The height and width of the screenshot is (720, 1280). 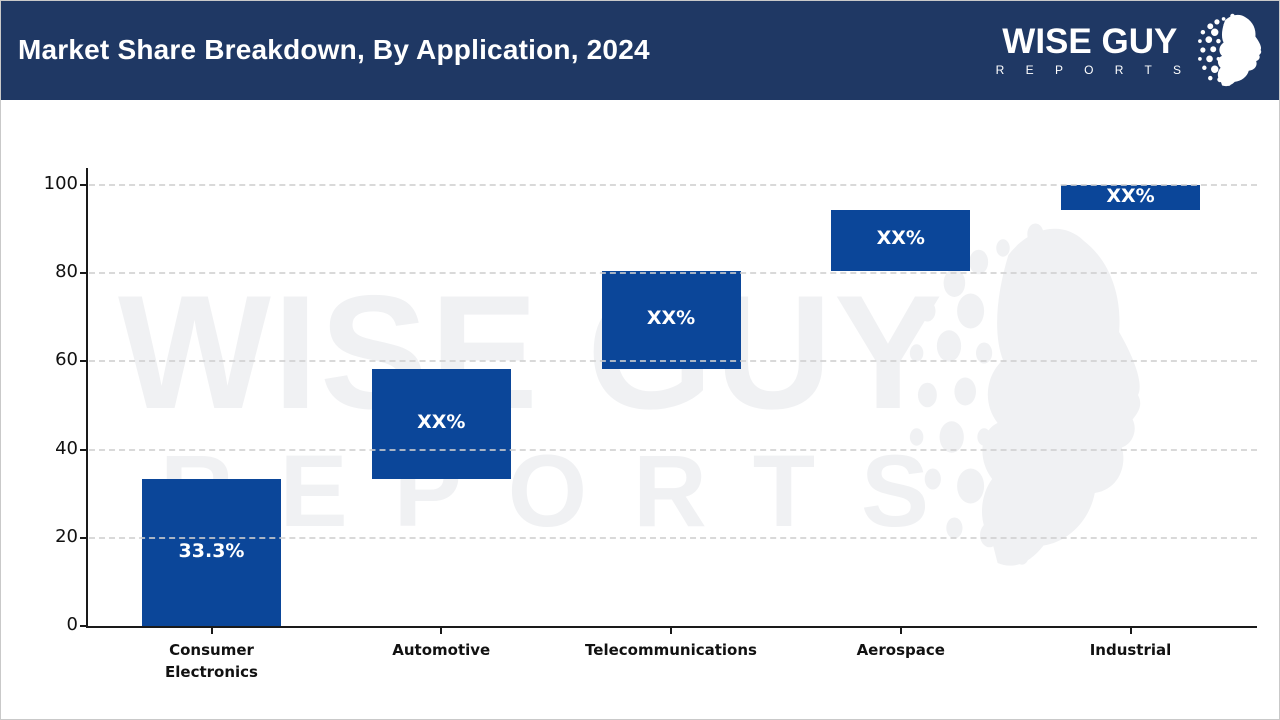 I want to click on wiseguy-logo: WISE GUY R E P O R T S, so click(x=1129, y=50).